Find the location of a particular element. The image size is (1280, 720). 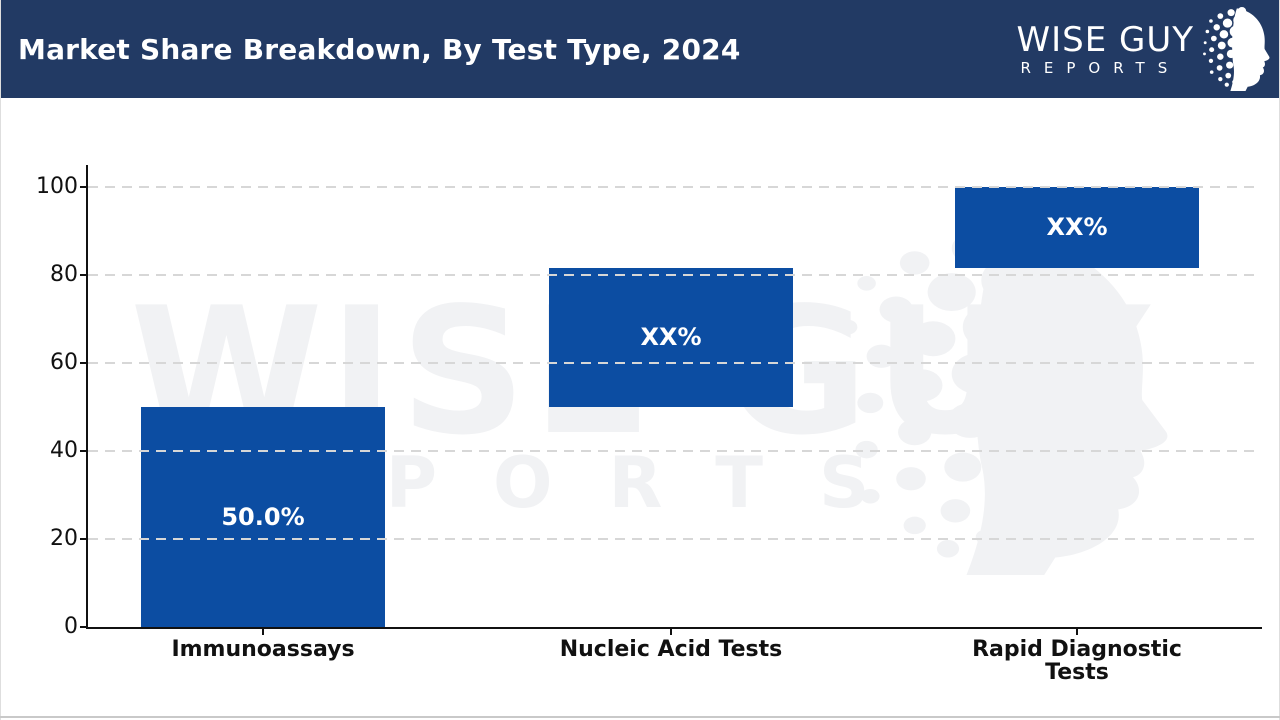

y-tick-label: 80 is located at coordinates (64, 274).